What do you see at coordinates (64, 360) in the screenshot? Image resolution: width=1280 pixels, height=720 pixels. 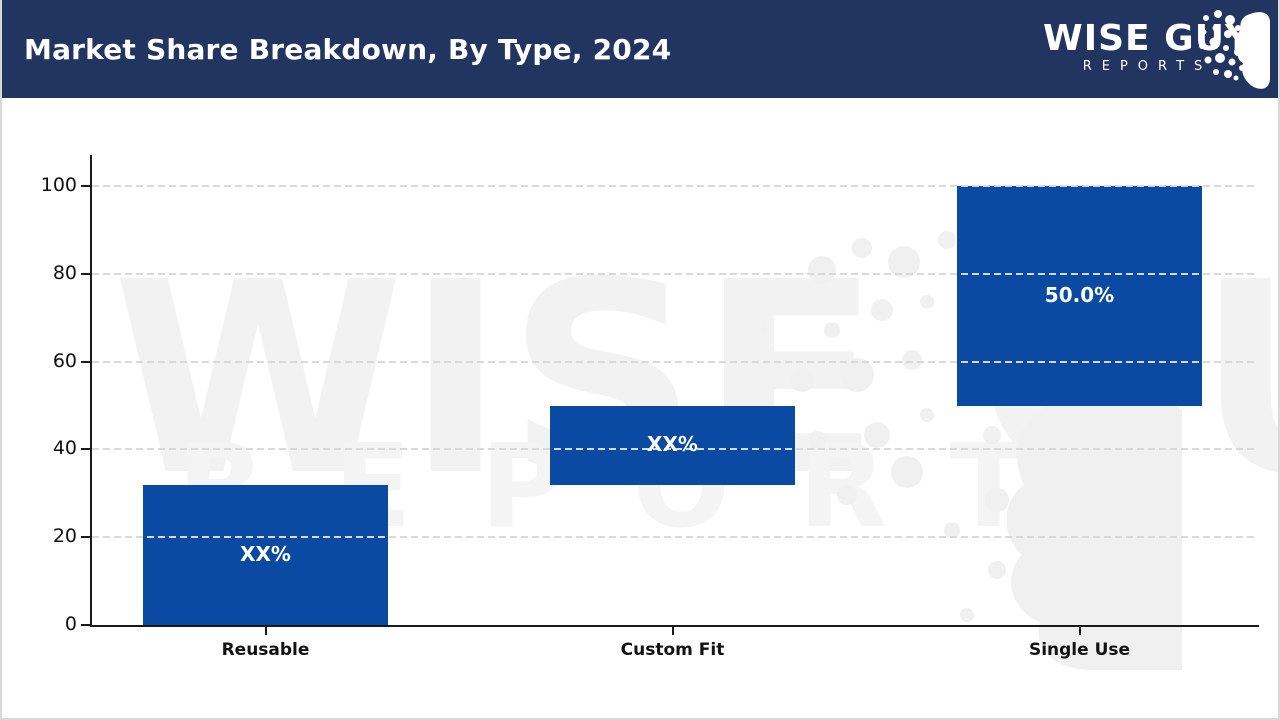 I see `y-tick-label: 60` at bounding box center [64, 360].